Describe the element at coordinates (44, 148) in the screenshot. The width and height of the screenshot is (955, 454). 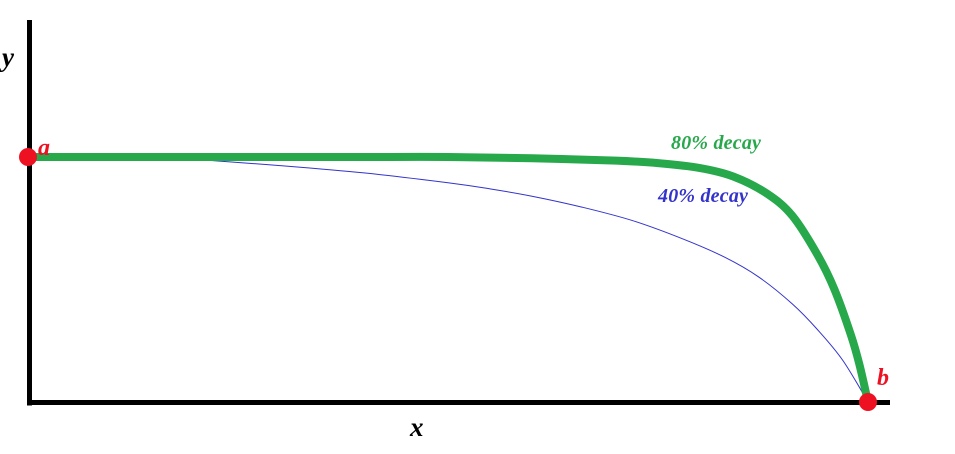
I see `point-a-label: a` at that location.